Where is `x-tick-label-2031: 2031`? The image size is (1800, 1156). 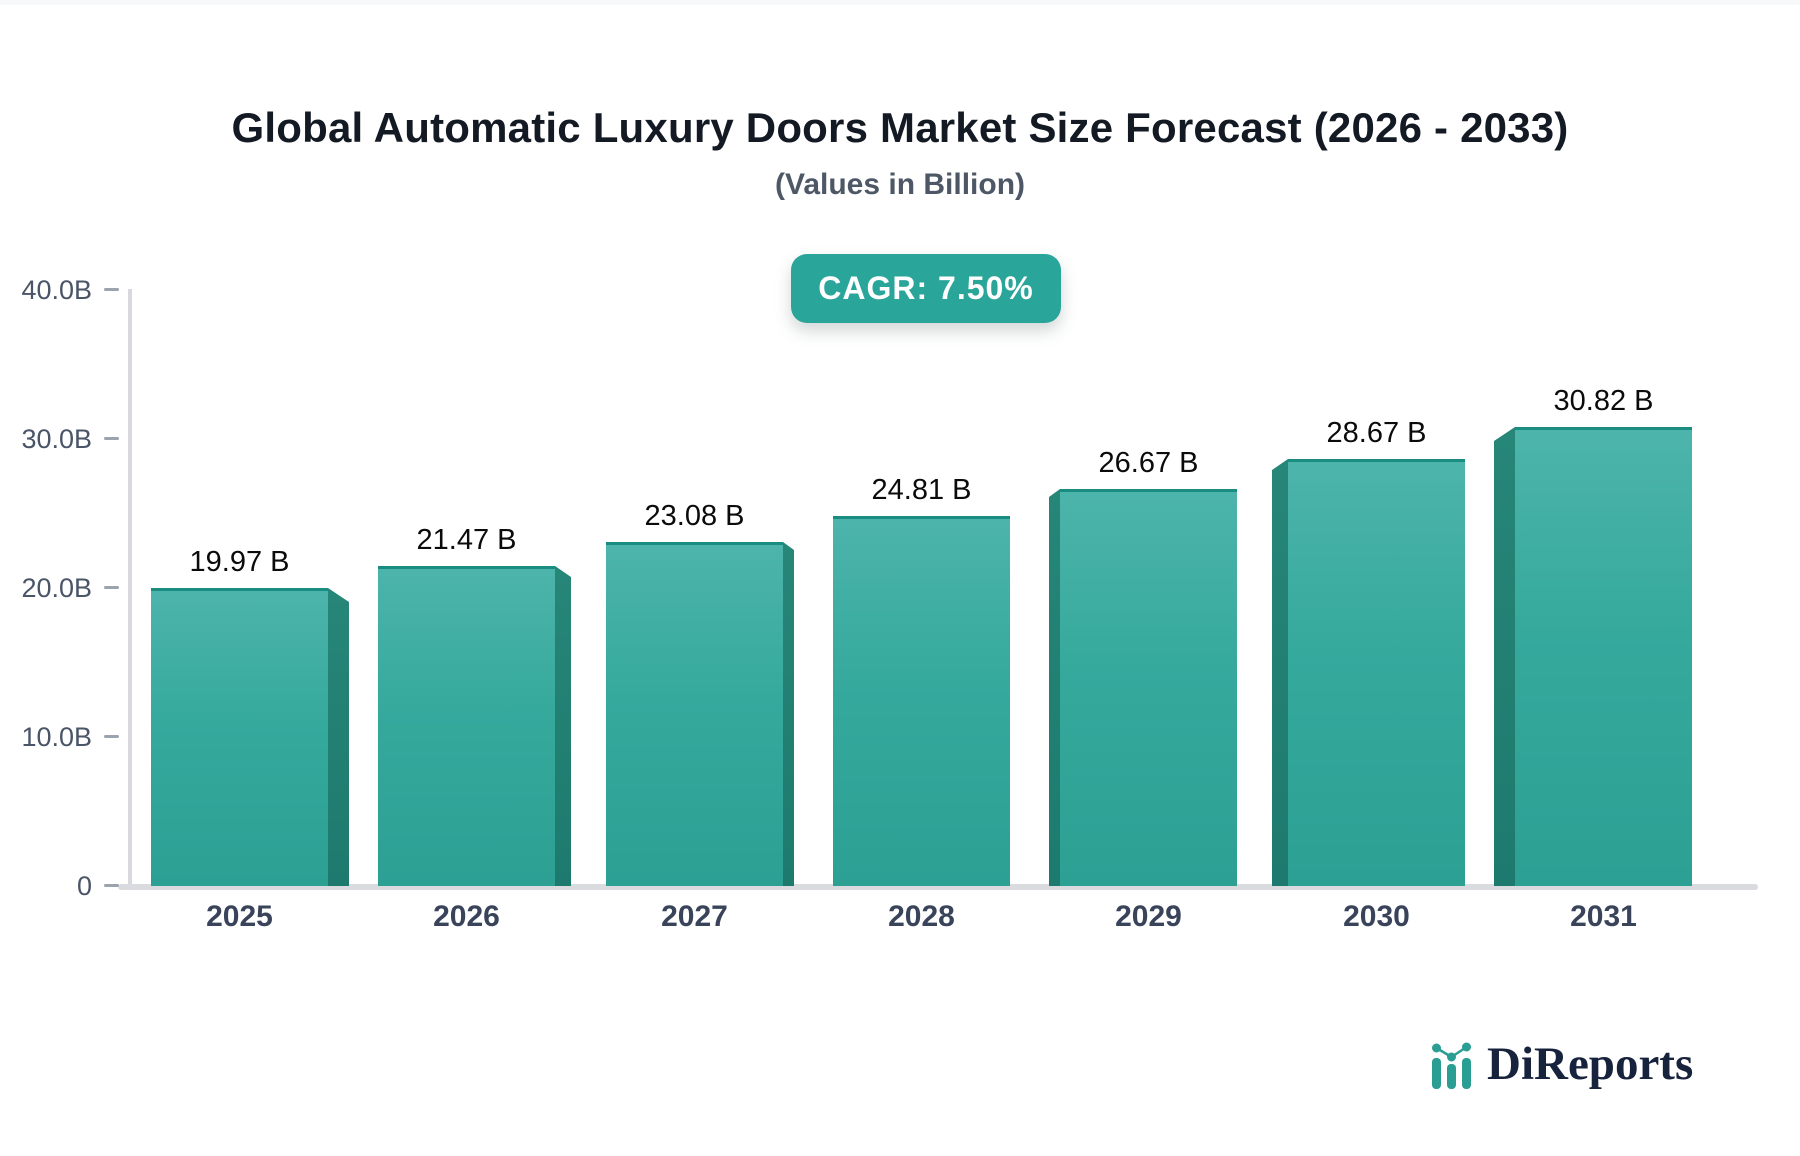 x-tick-label-2031: 2031 is located at coordinates (1603, 916).